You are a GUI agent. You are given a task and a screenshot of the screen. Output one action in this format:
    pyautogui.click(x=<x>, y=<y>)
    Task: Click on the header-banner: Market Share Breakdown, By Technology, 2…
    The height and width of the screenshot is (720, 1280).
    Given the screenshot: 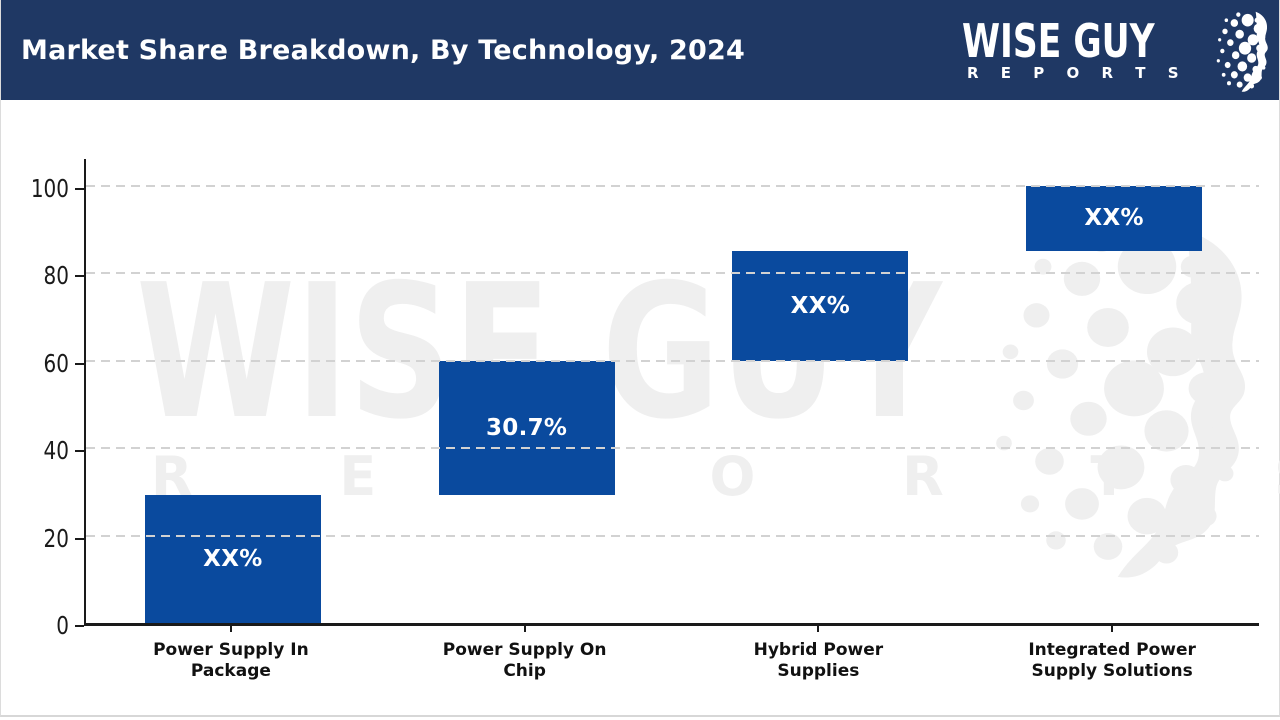 What is the action you would take?
    pyautogui.click(x=640, y=50)
    